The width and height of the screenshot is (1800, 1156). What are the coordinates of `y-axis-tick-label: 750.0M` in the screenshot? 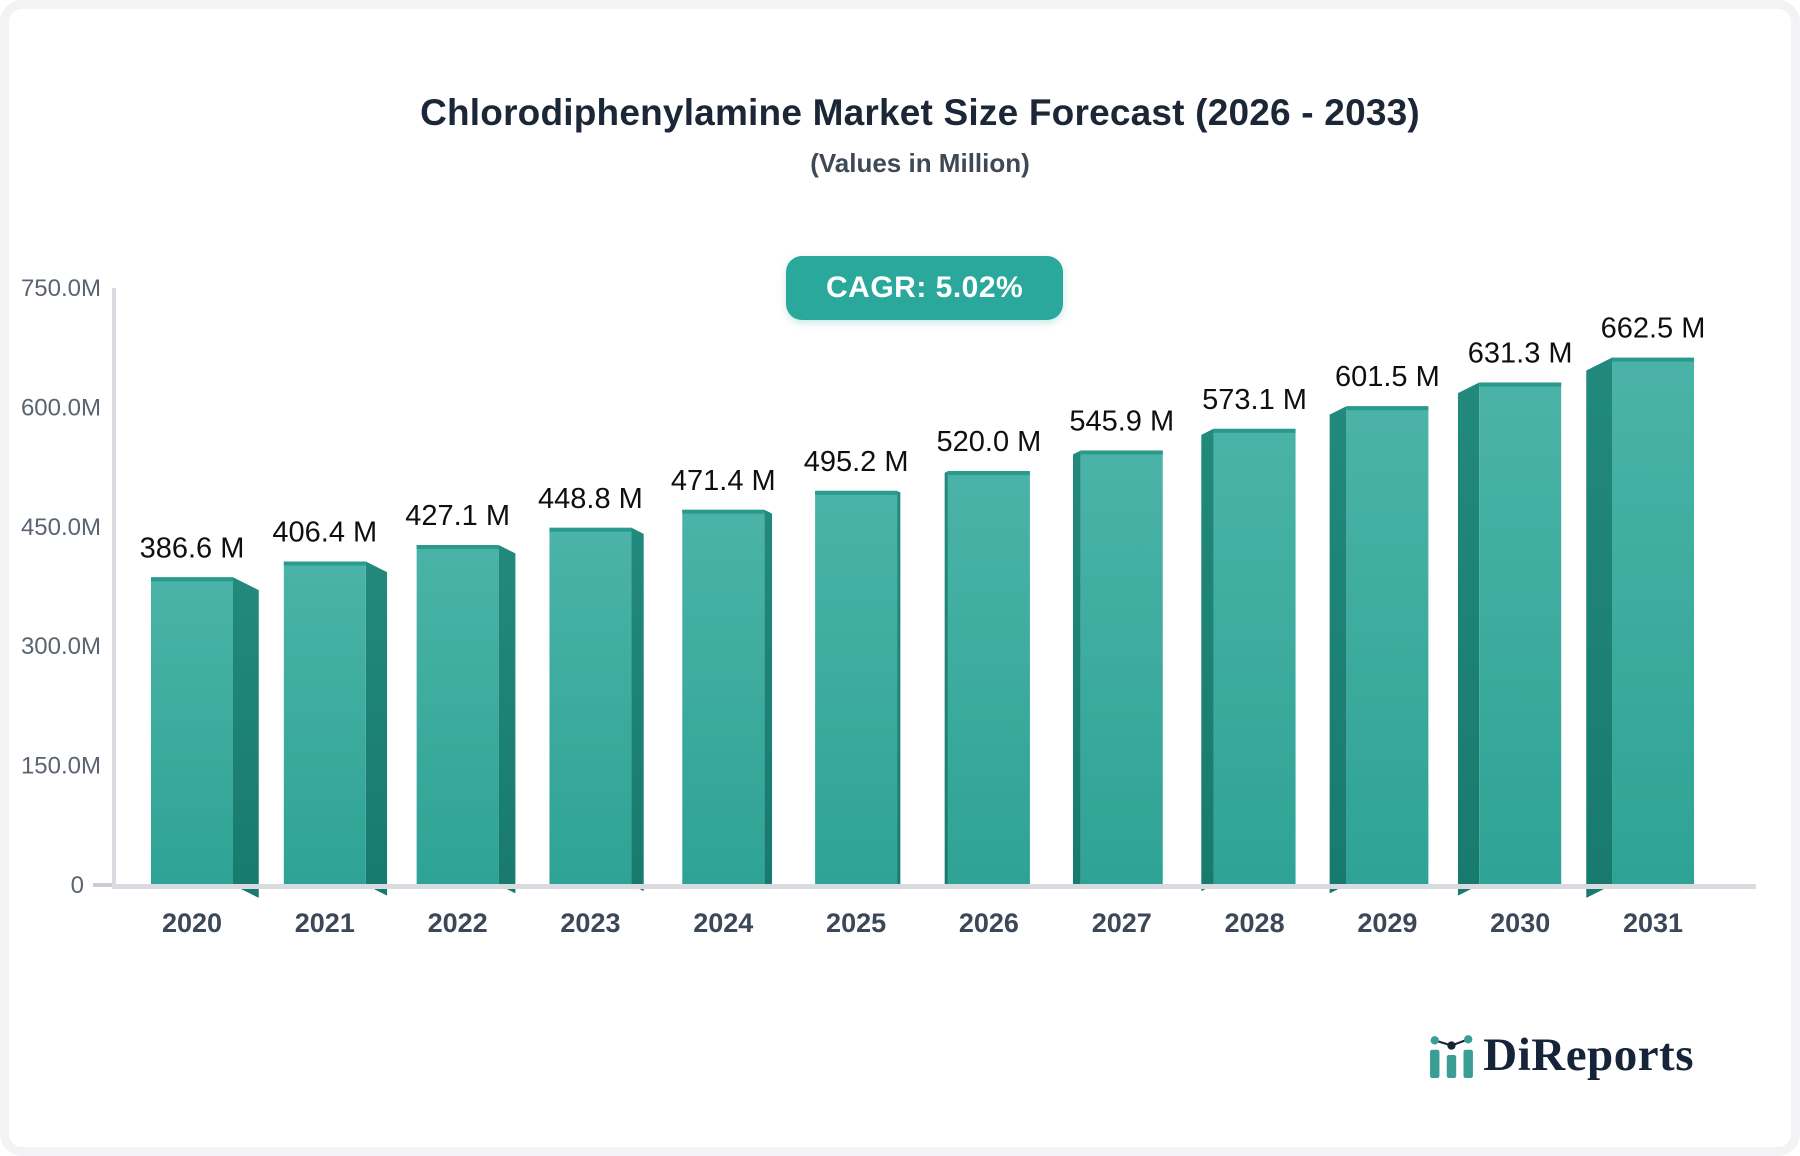 It's located at (61, 288).